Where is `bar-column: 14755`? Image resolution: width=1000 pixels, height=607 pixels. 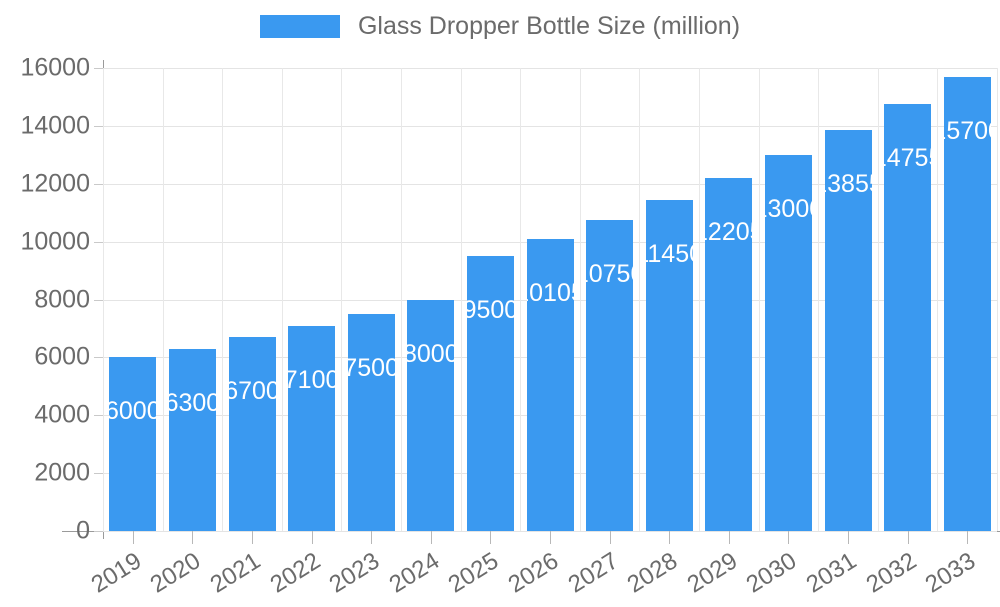
bar-column: 14755 is located at coordinates (908, 299).